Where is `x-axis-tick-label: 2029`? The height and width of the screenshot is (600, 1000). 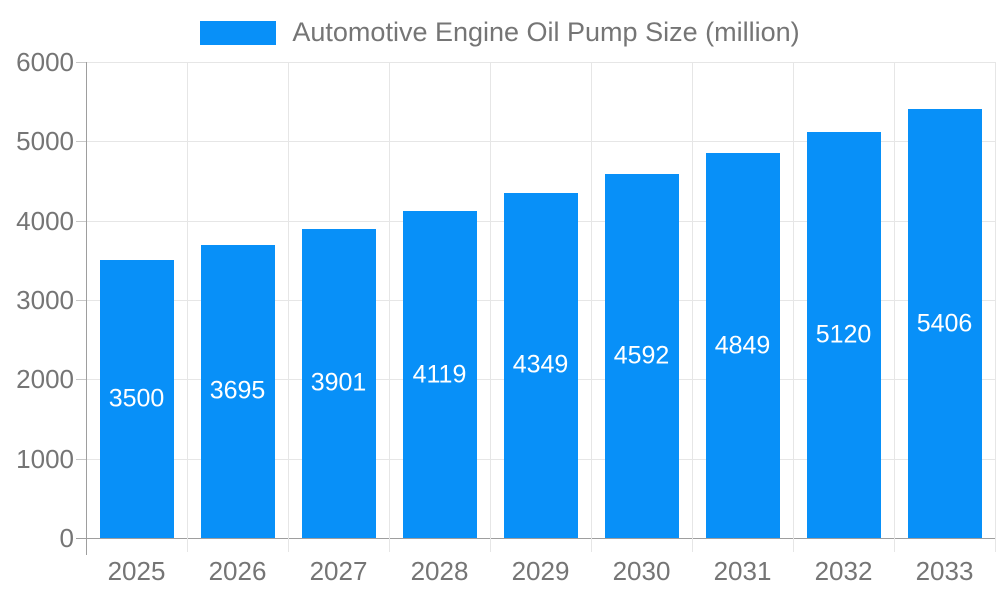 x-axis-tick-label: 2029 is located at coordinates (540, 571).